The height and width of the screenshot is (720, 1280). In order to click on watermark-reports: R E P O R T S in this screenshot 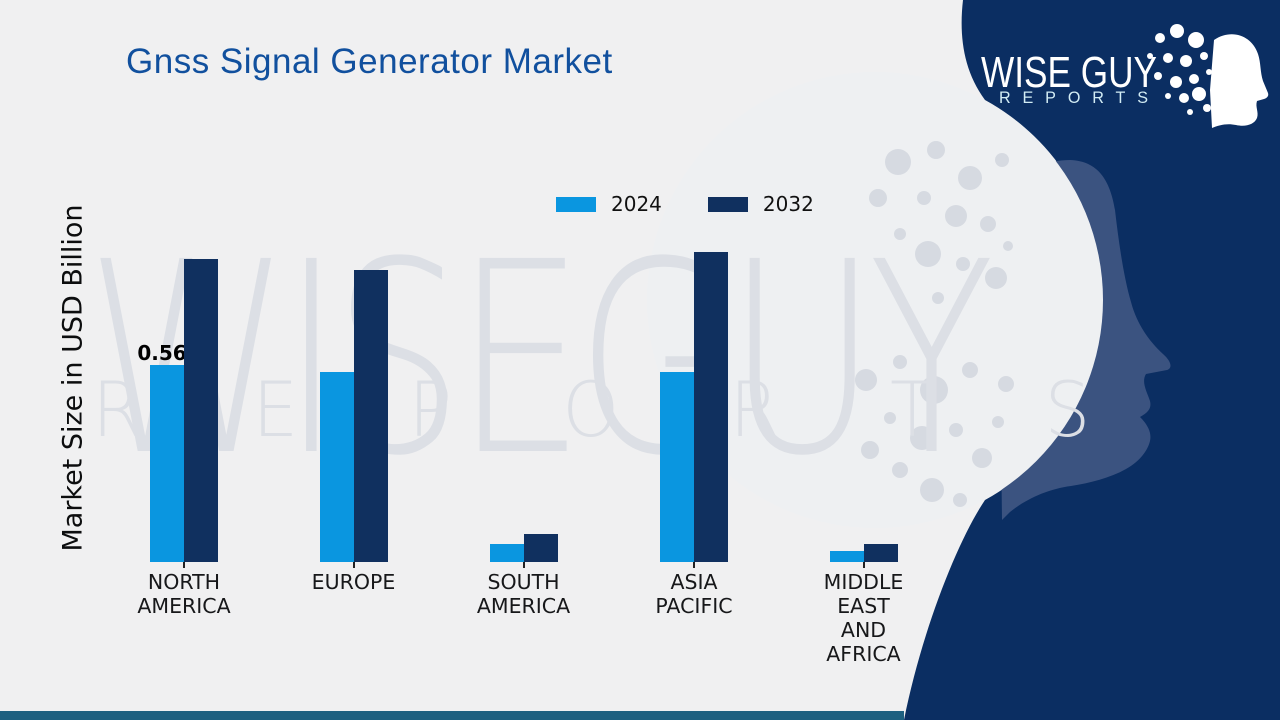, I will do `click(613, 409)`.